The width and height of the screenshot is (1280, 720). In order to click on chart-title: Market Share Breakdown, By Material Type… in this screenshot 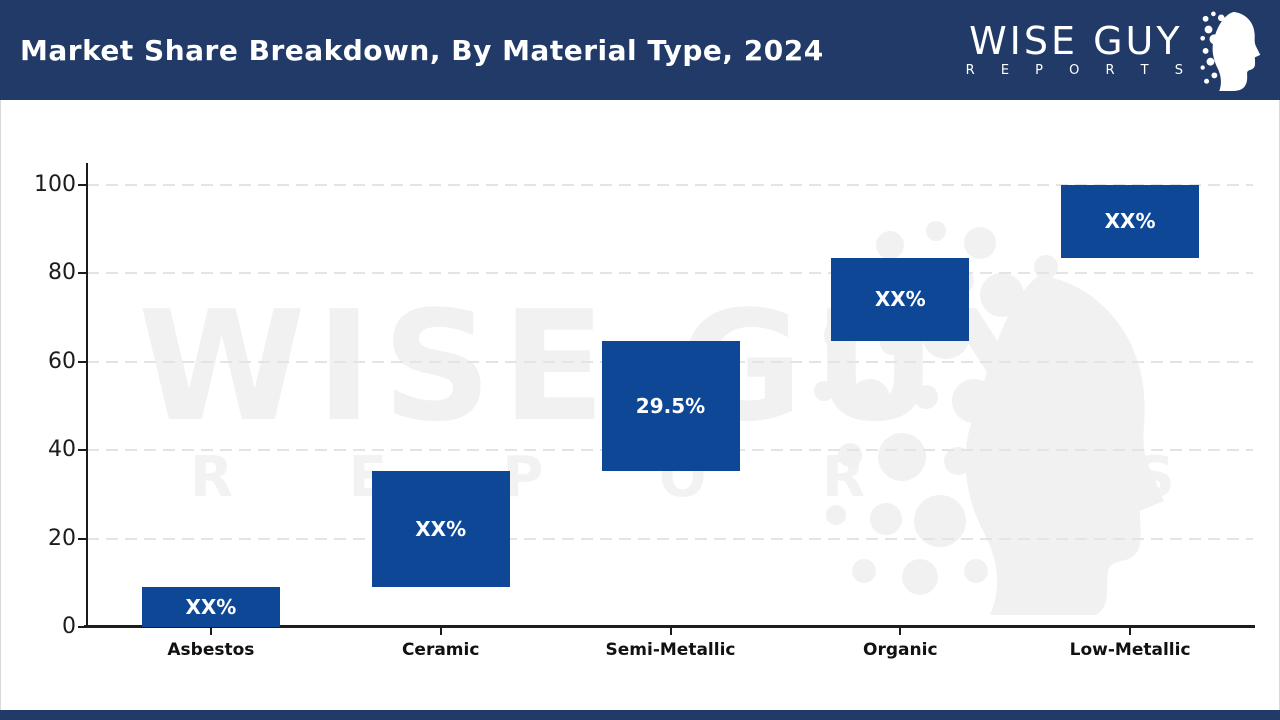, I will do `click(422, 50)`.